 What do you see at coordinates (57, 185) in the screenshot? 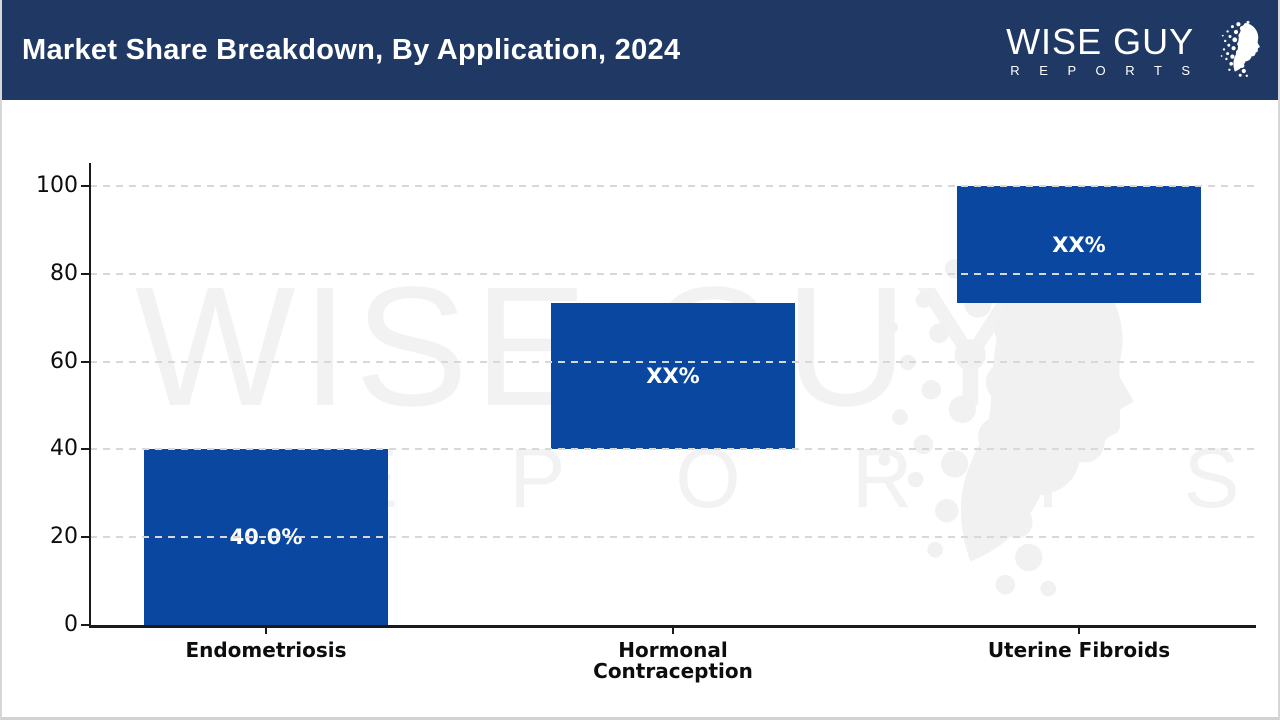
I see `y-tick-label-100: 100` at bounding box center [57, 185].